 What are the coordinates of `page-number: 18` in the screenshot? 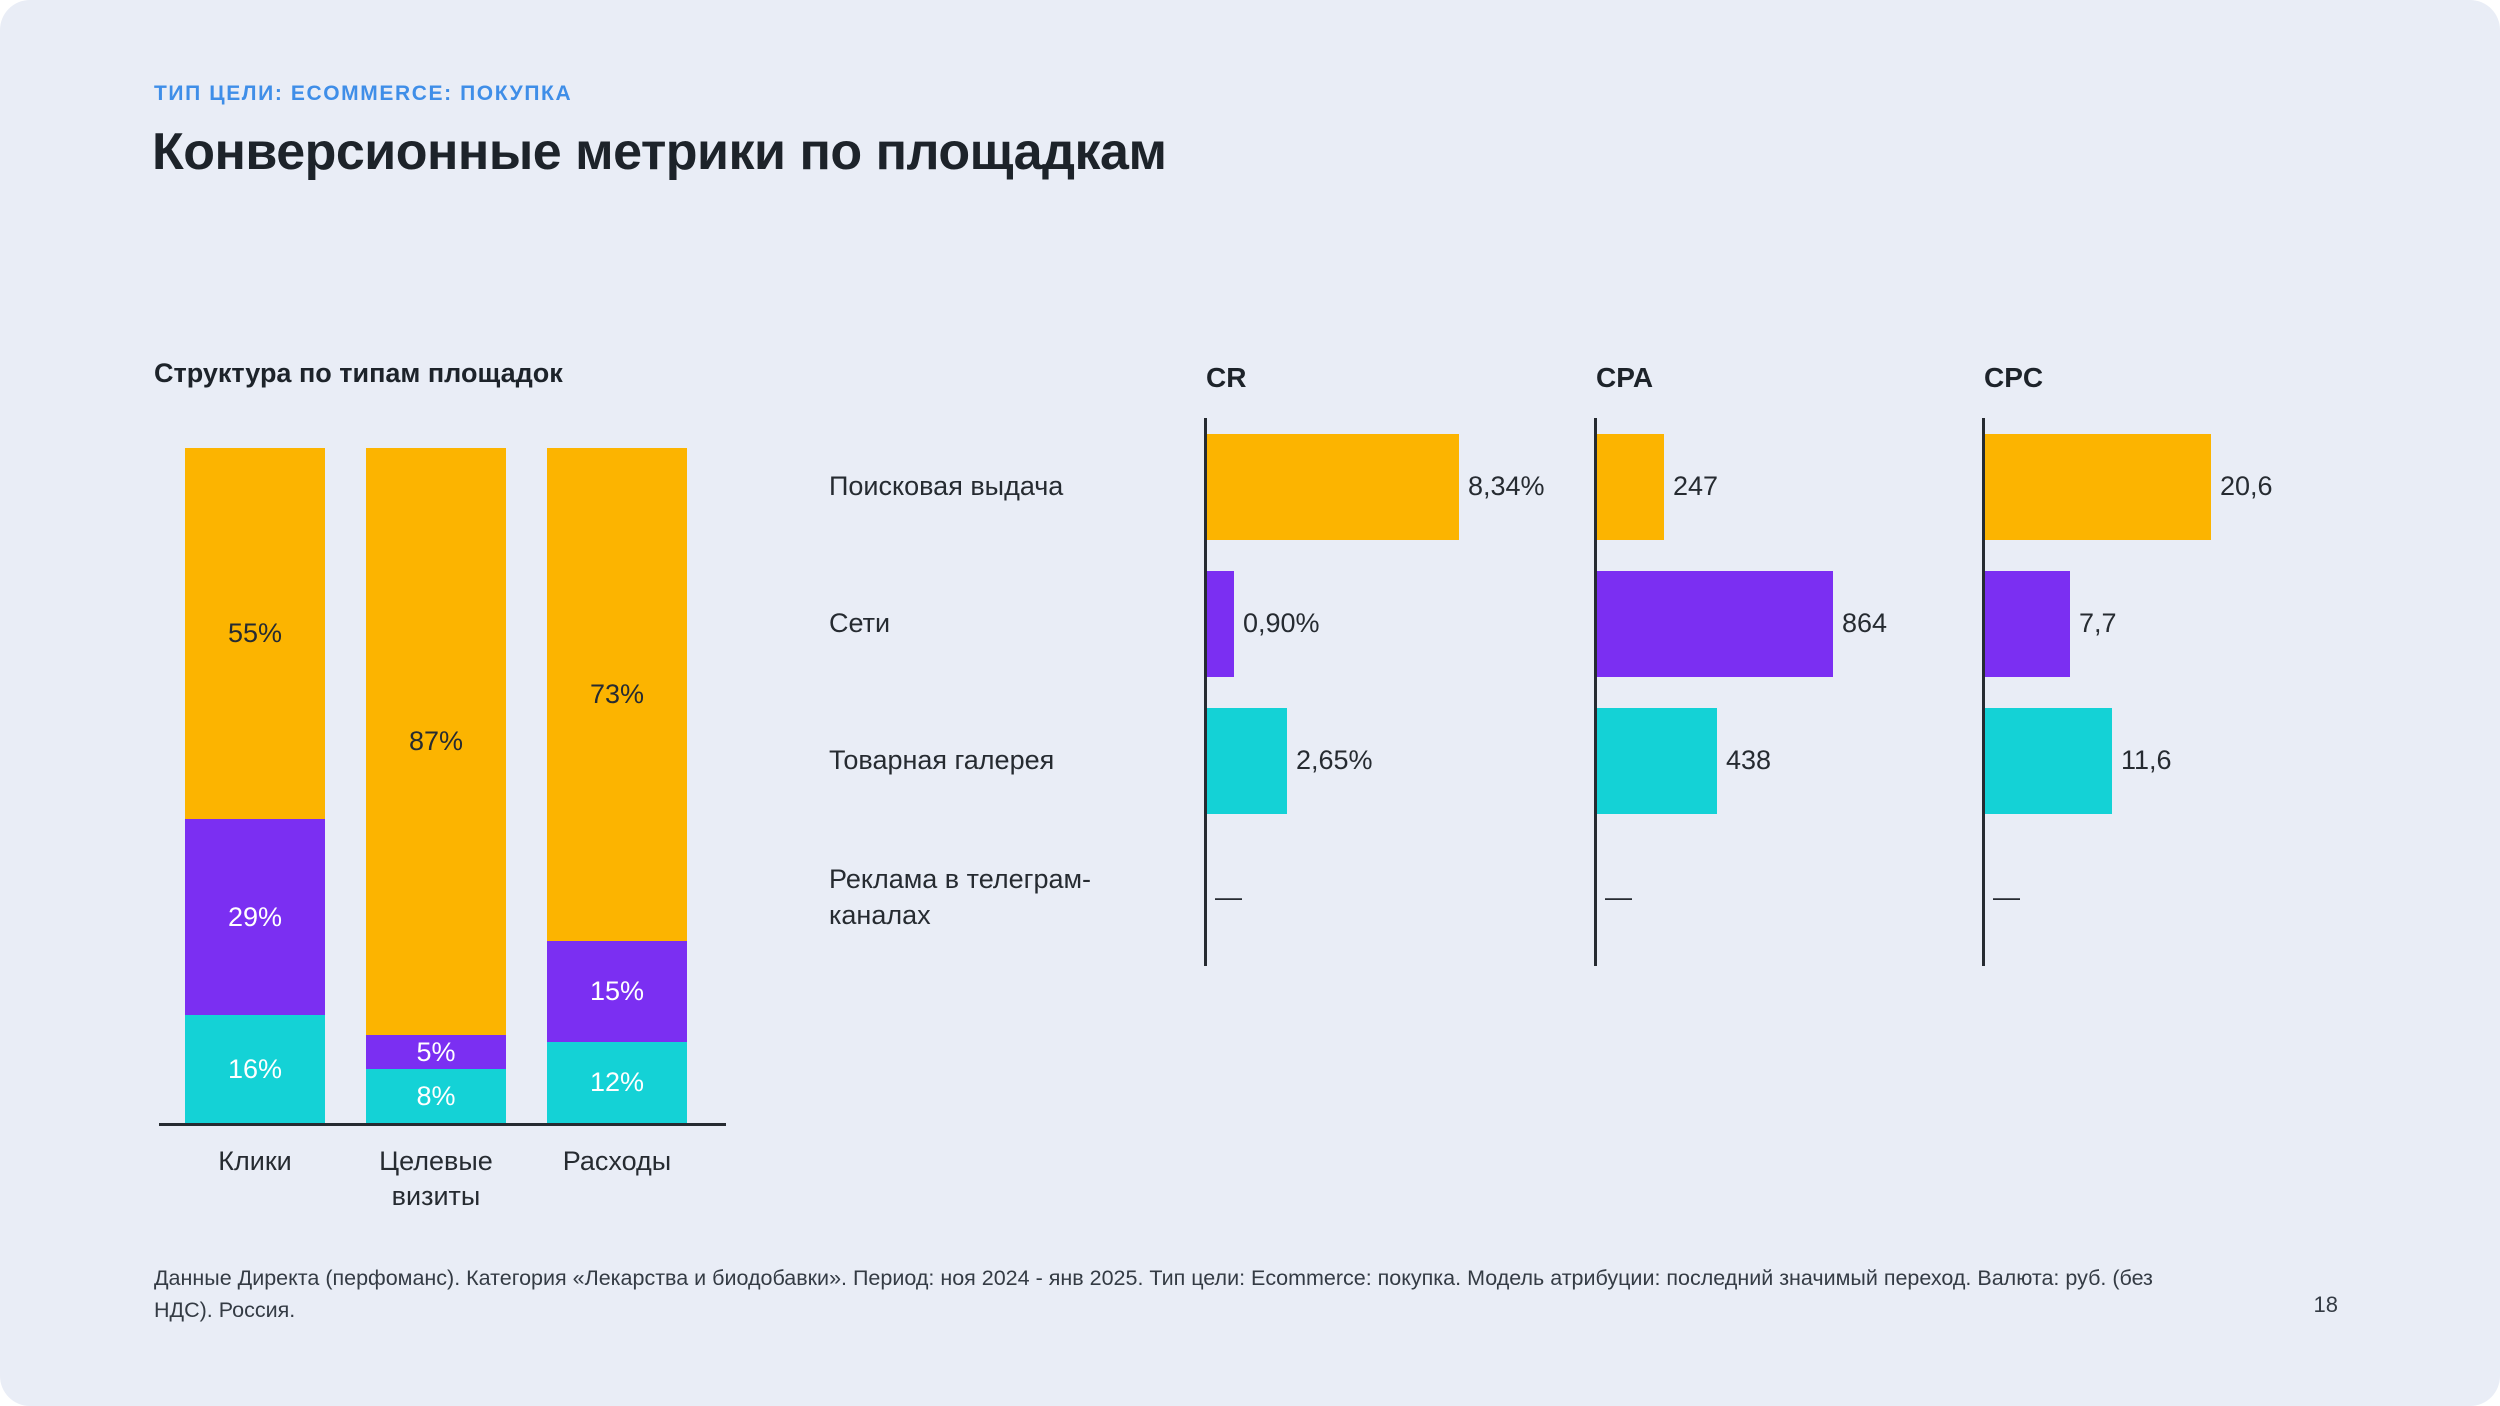 It's located at (2325, 1304).